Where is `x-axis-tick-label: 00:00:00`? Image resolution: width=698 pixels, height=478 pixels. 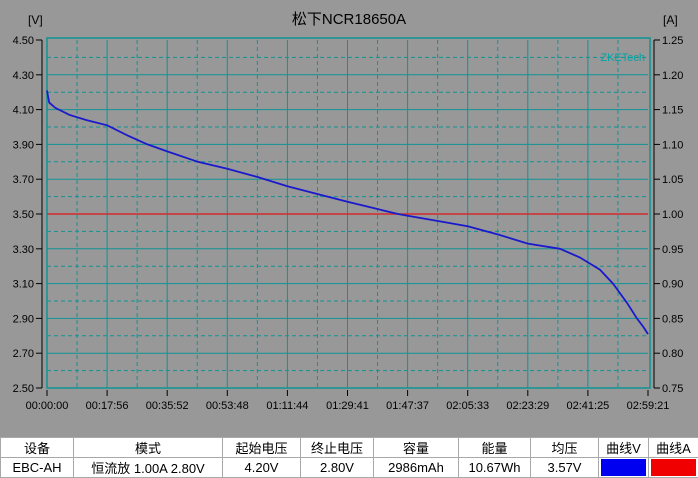
x-axis-tick-label: 00:00:00 is located at coordinates (47, 406).